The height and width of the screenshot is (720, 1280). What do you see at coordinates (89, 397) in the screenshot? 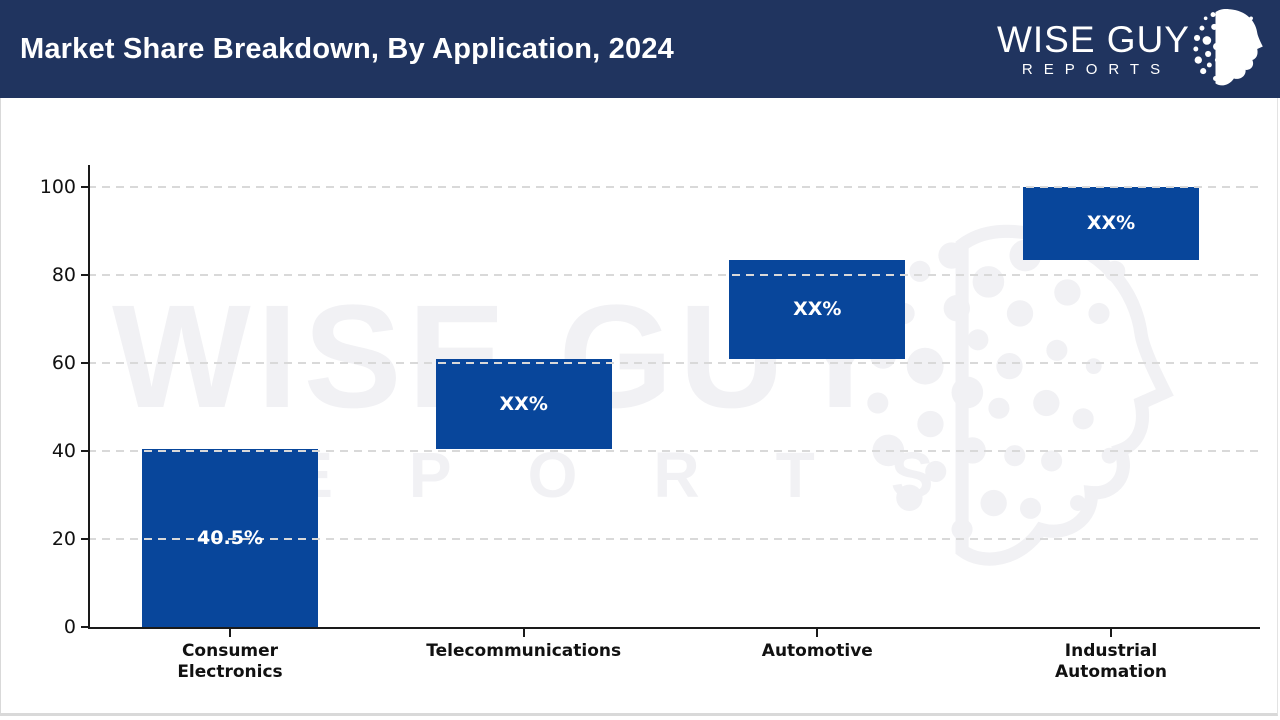
I see `y-axis-spine` at bounding box center [89, 397].